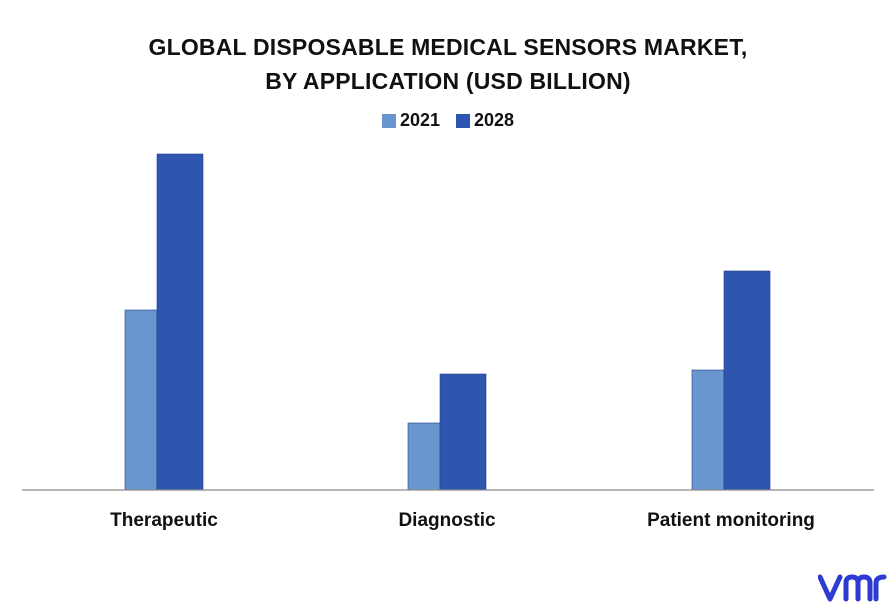 Image resolution: width=896 pixels, height=616 pixels. I want to click on legend-item-2021: 2021, so click(410, 120).